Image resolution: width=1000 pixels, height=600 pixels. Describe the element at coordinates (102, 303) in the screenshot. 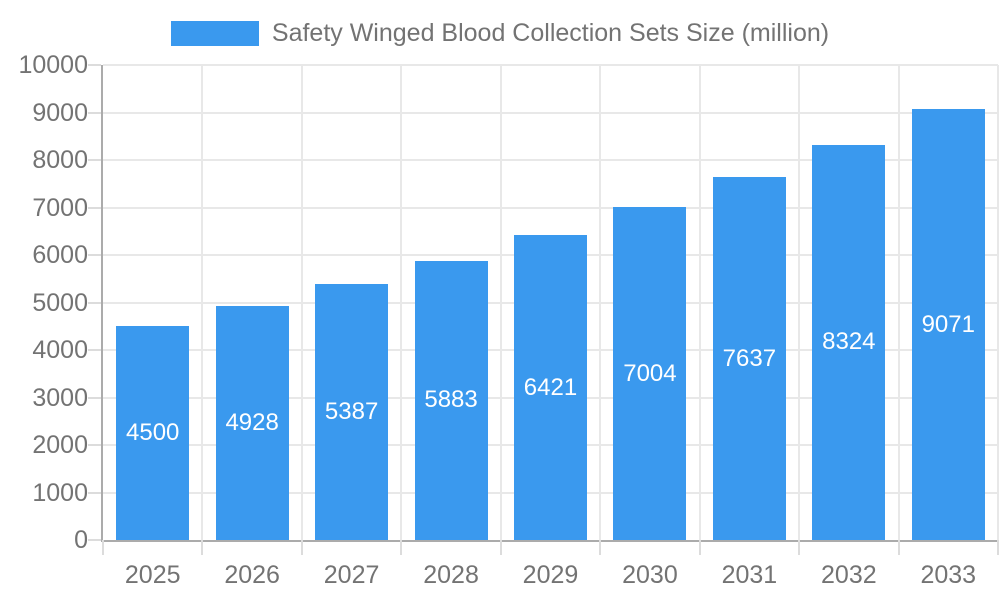

I see `y-axis-line` at that location.